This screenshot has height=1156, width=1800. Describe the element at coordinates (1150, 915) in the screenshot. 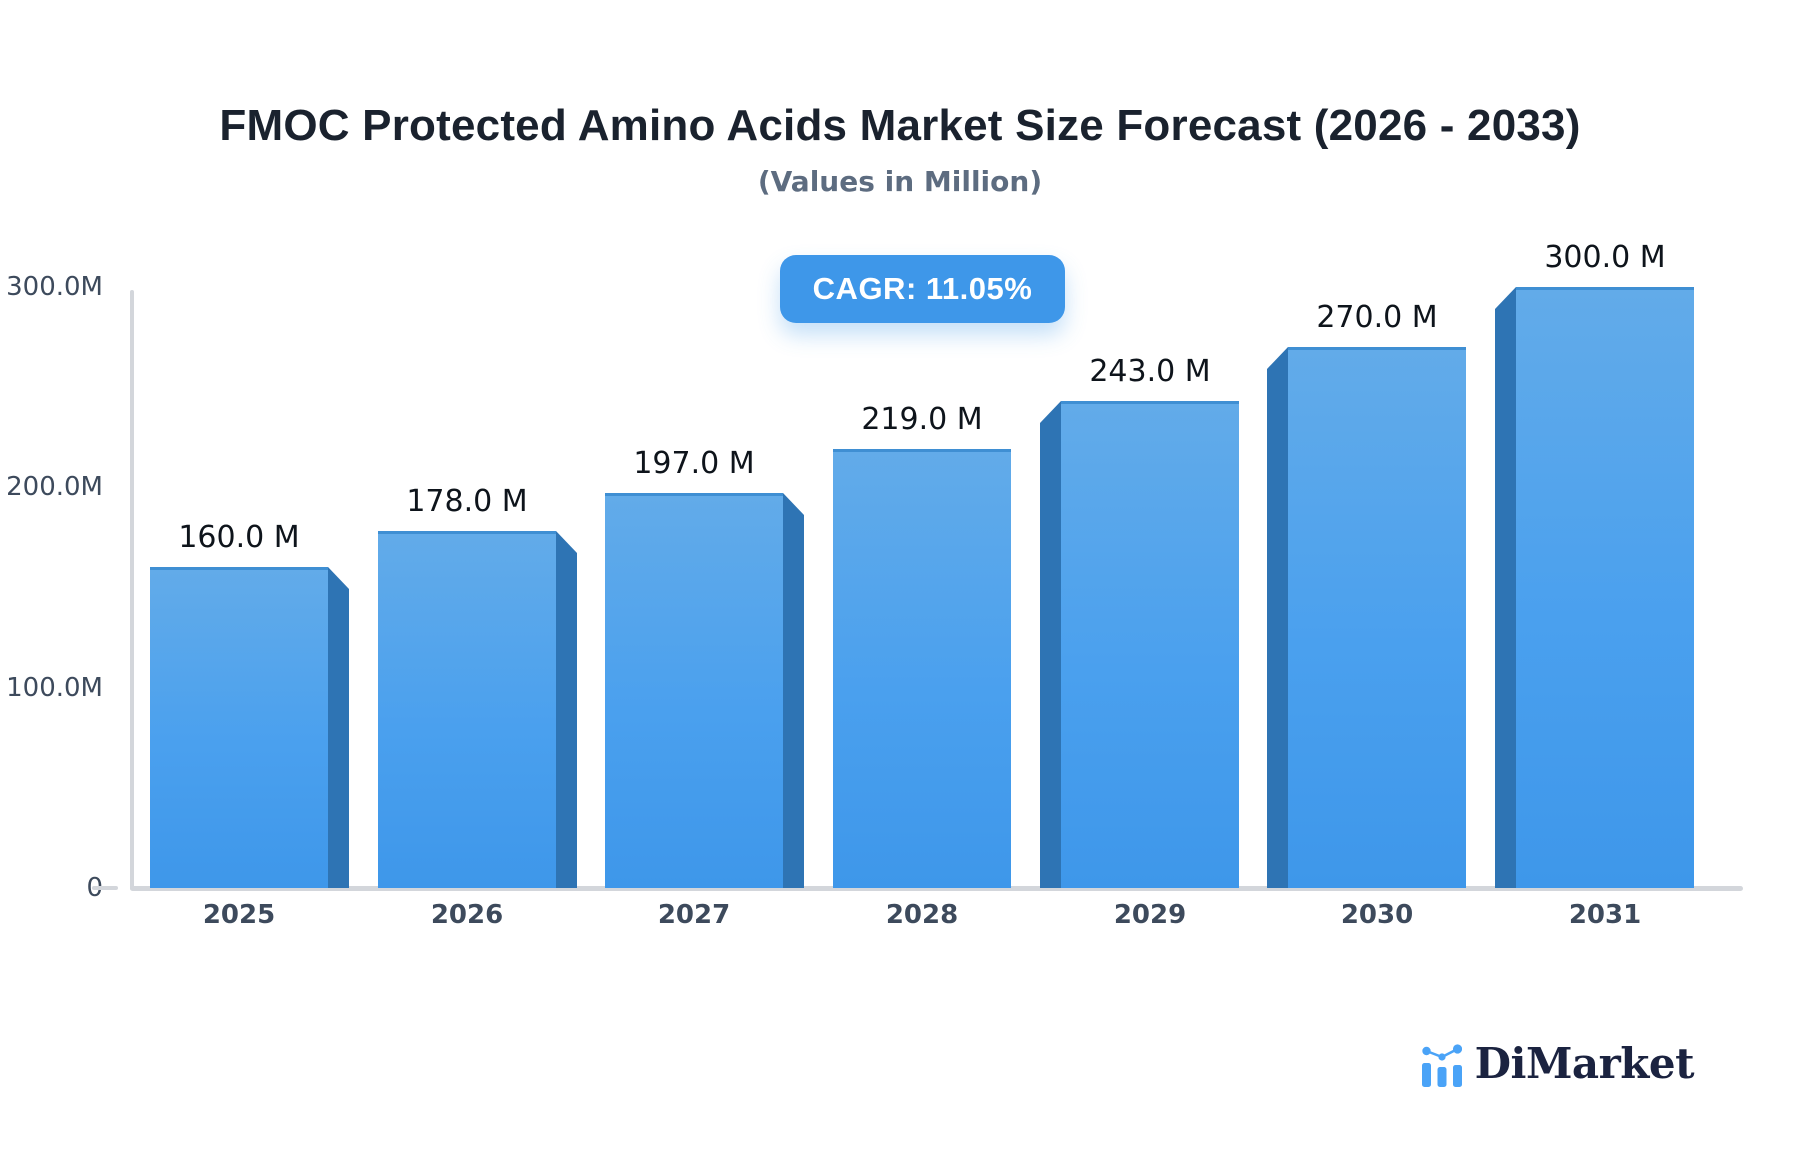

I see `x-axis-label: 2029` at that location.